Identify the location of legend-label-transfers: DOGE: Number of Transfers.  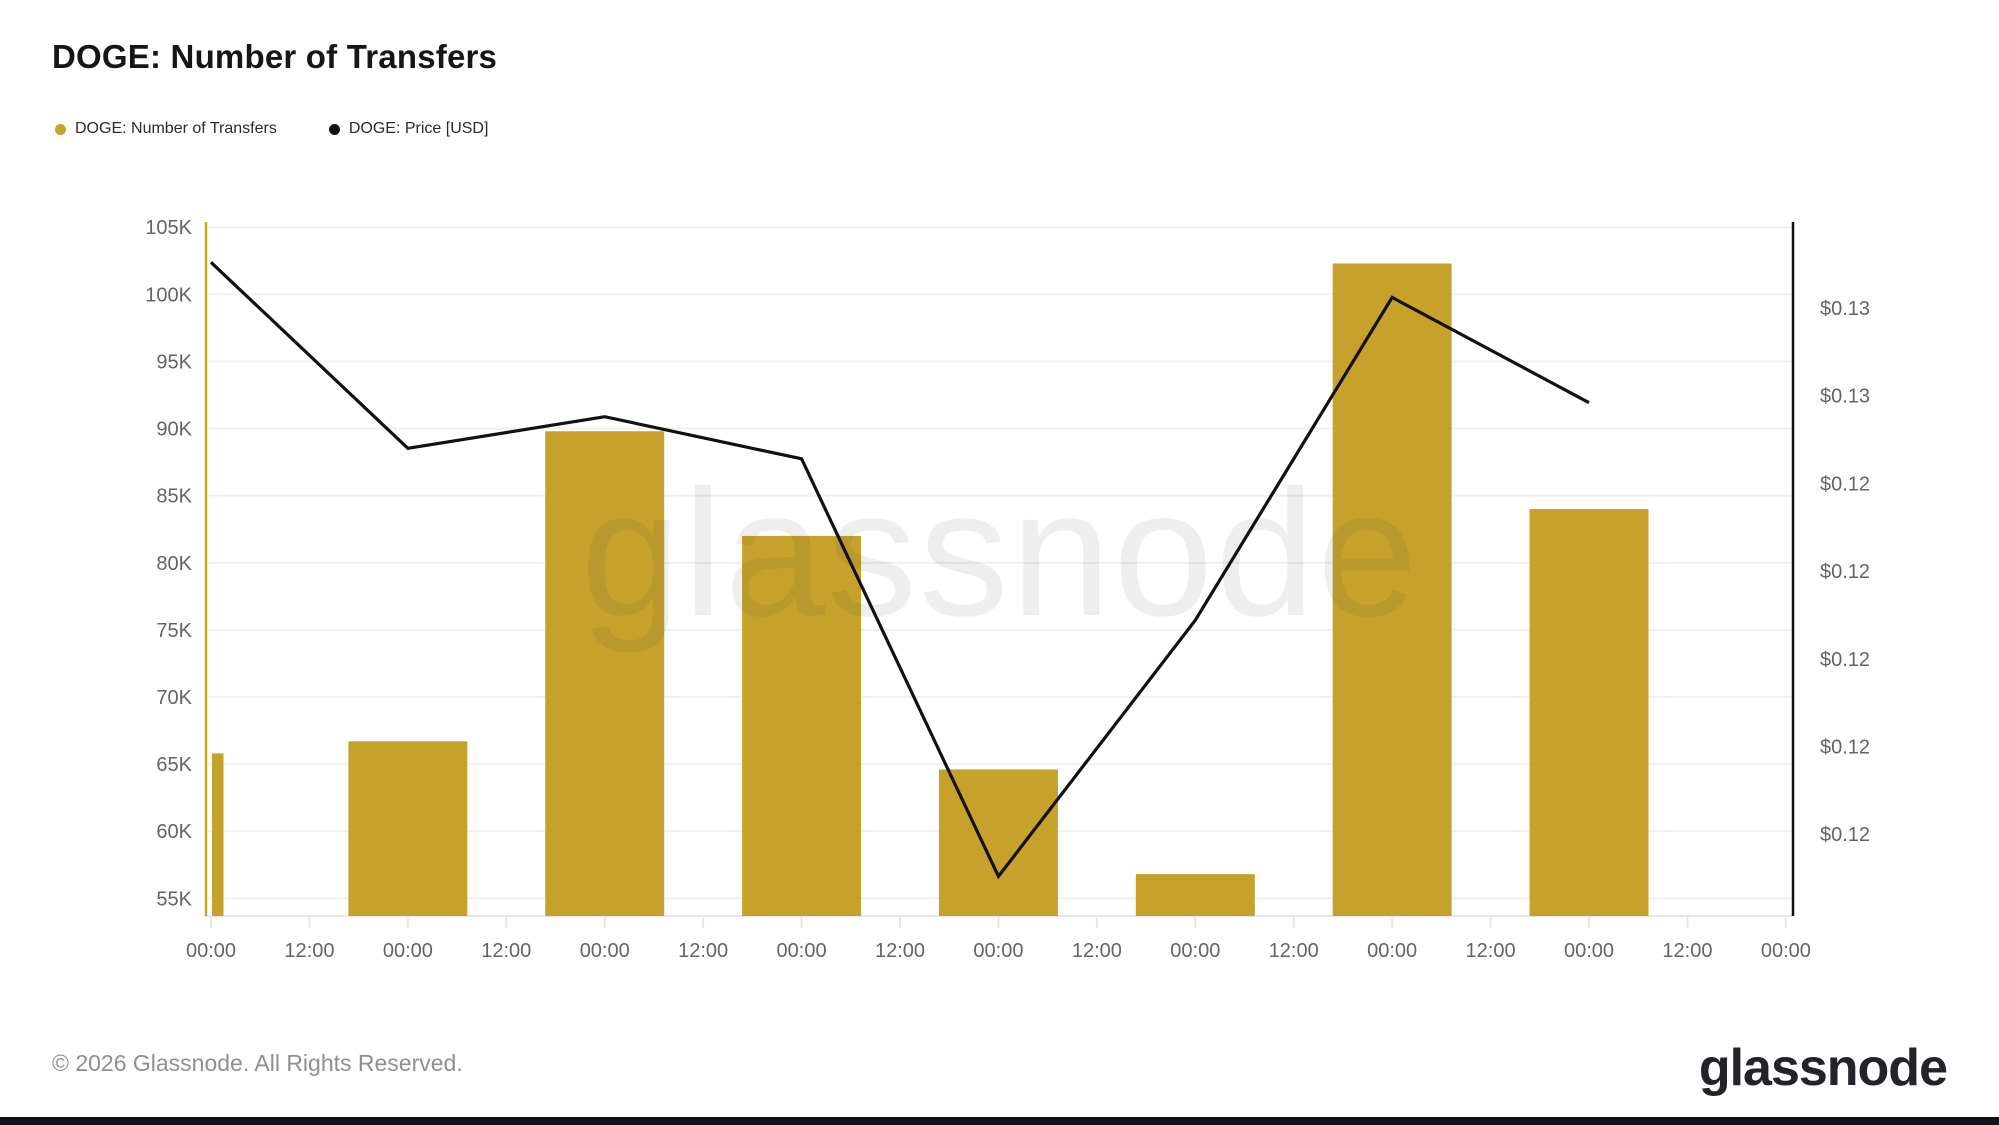
(176, 128).